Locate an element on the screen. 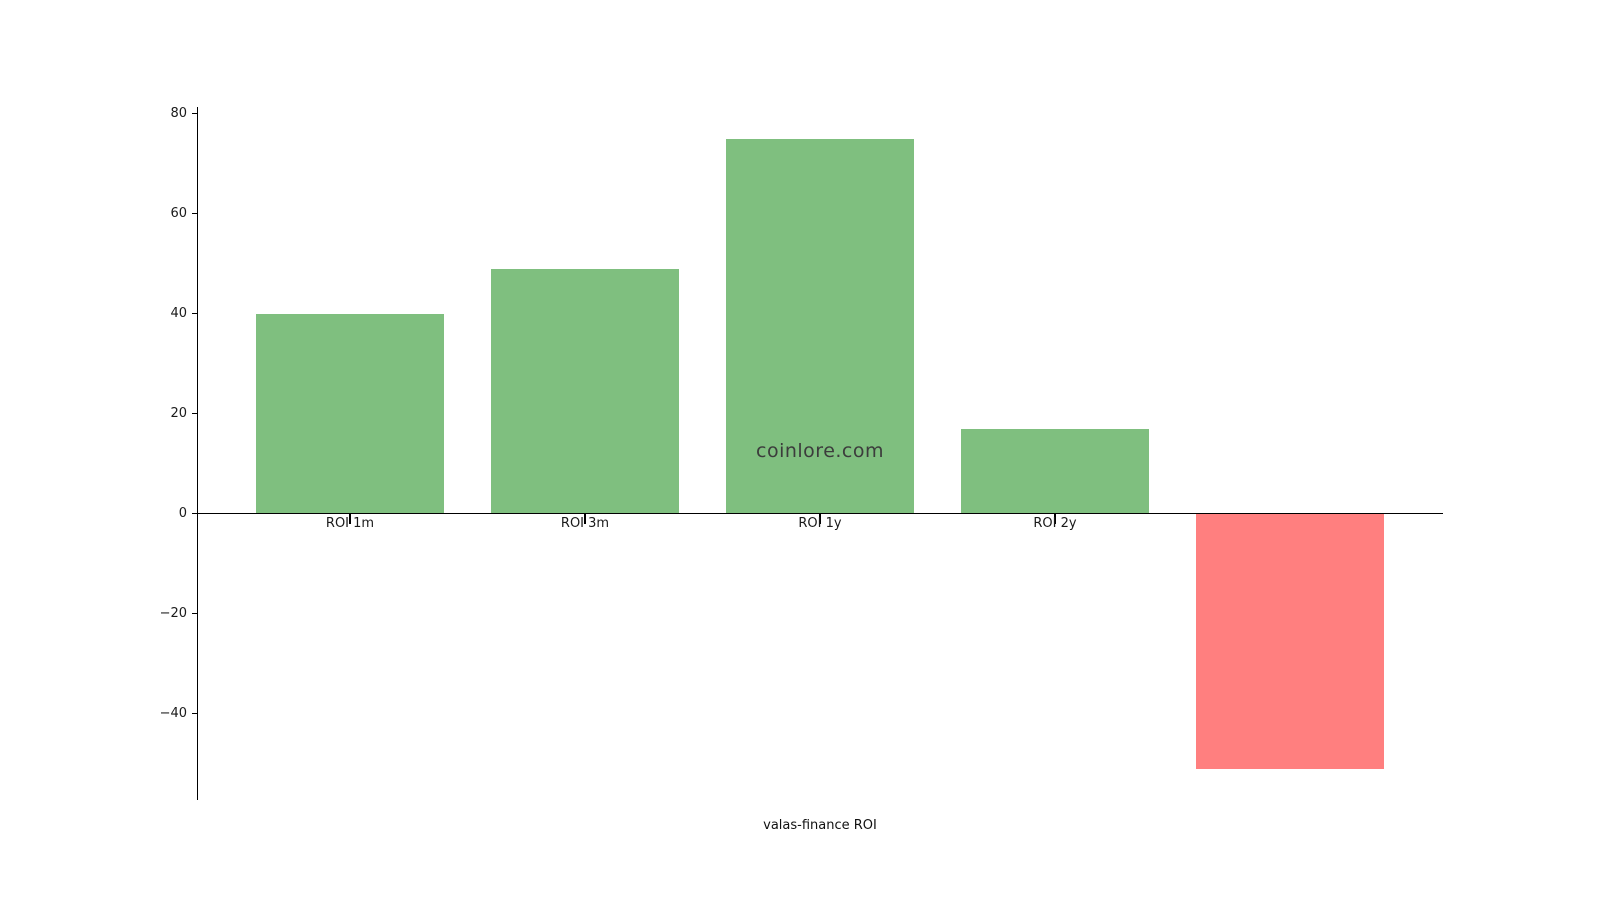 The width and height of the screenshot is (1600, 900). y-tick-label: 0 is located at coordinates (182, 513).